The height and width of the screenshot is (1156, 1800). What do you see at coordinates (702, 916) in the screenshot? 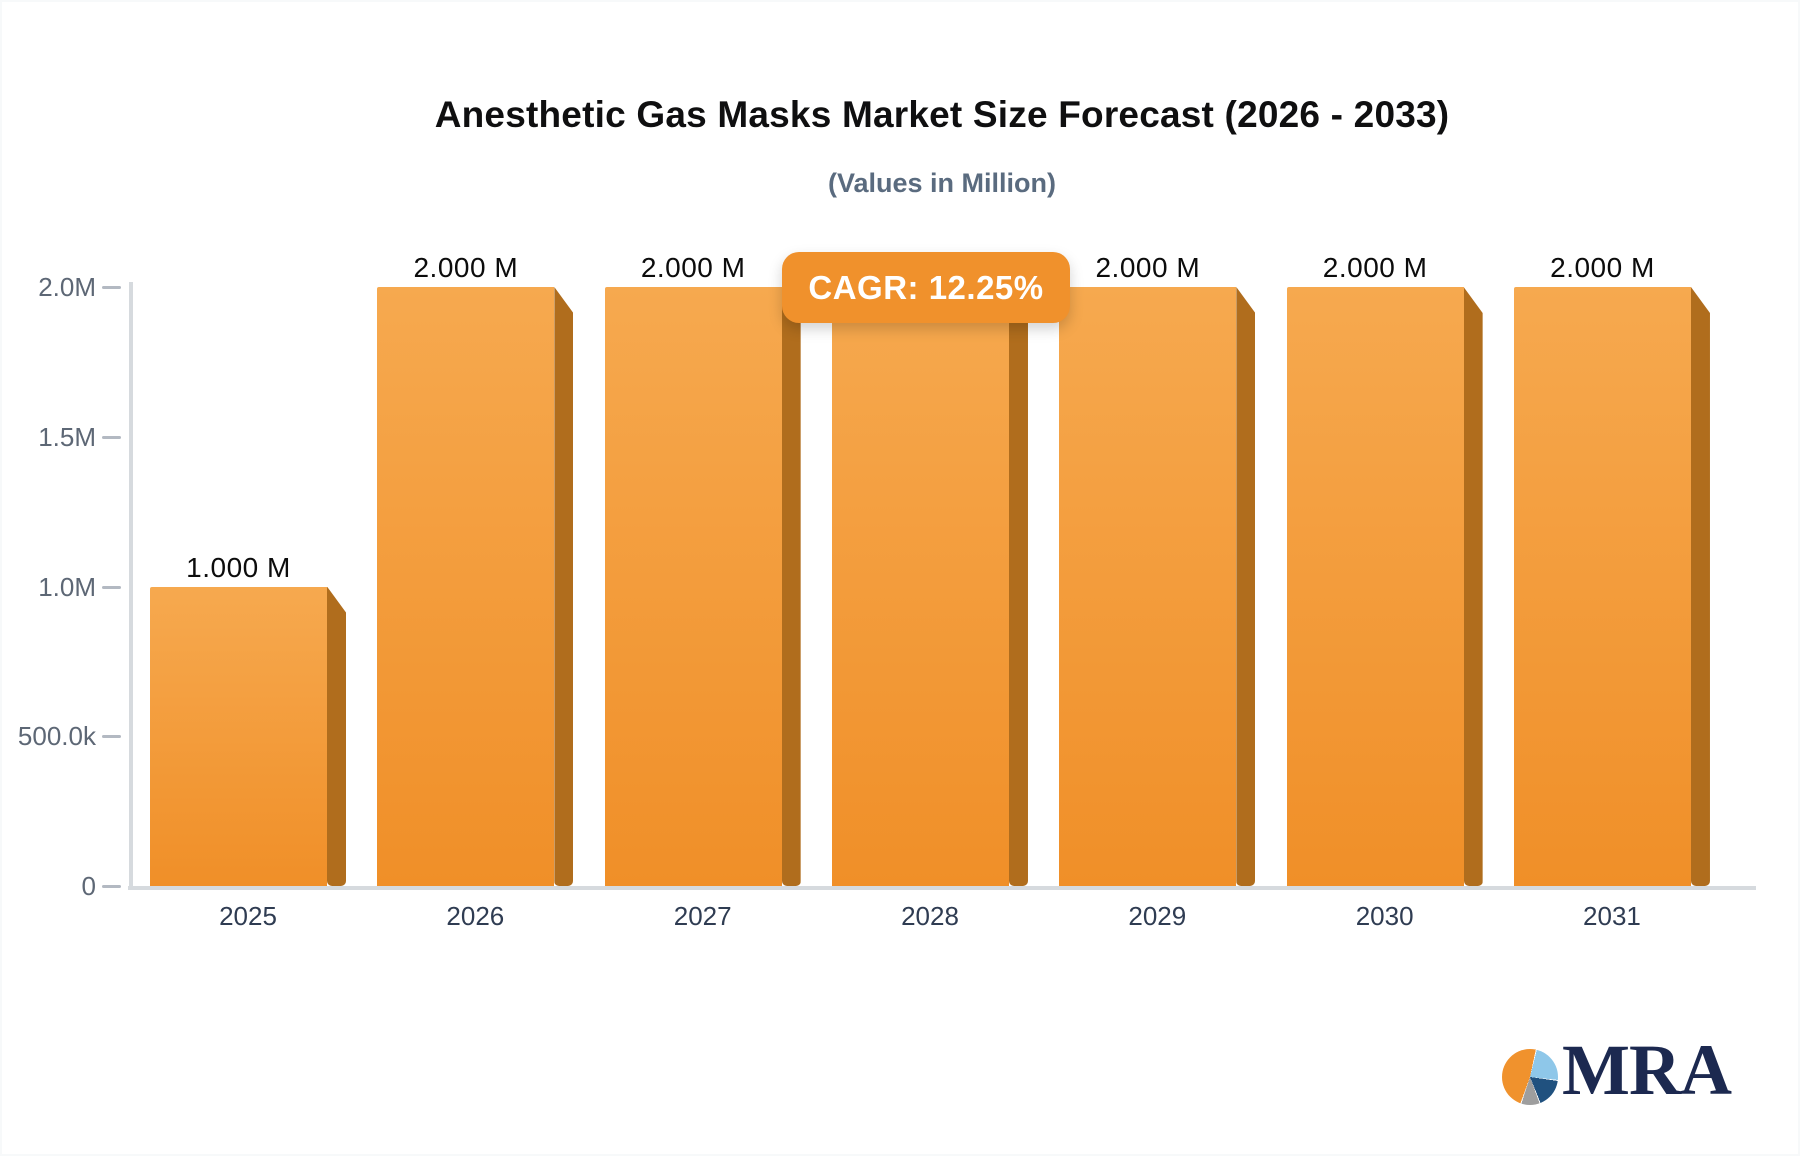
I see `x-tick-label-2027: 2027` at bounding box center [702, 916].